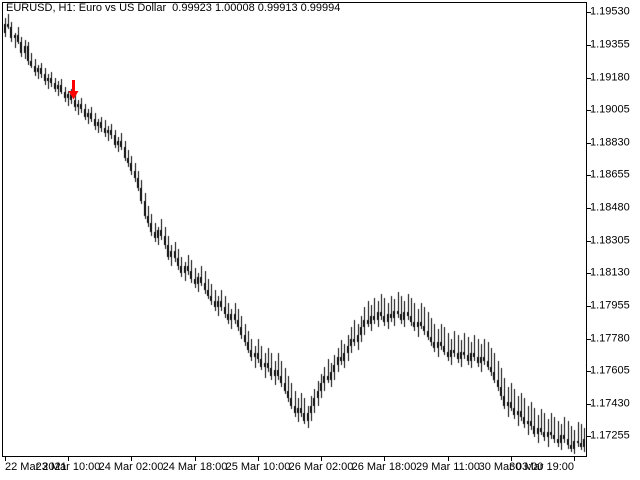 This screenshot has width=640, height=480. Describe the element at coordinates (610, 77) in the screenshot. I see `y-axis-label: 1.19180` at that location.